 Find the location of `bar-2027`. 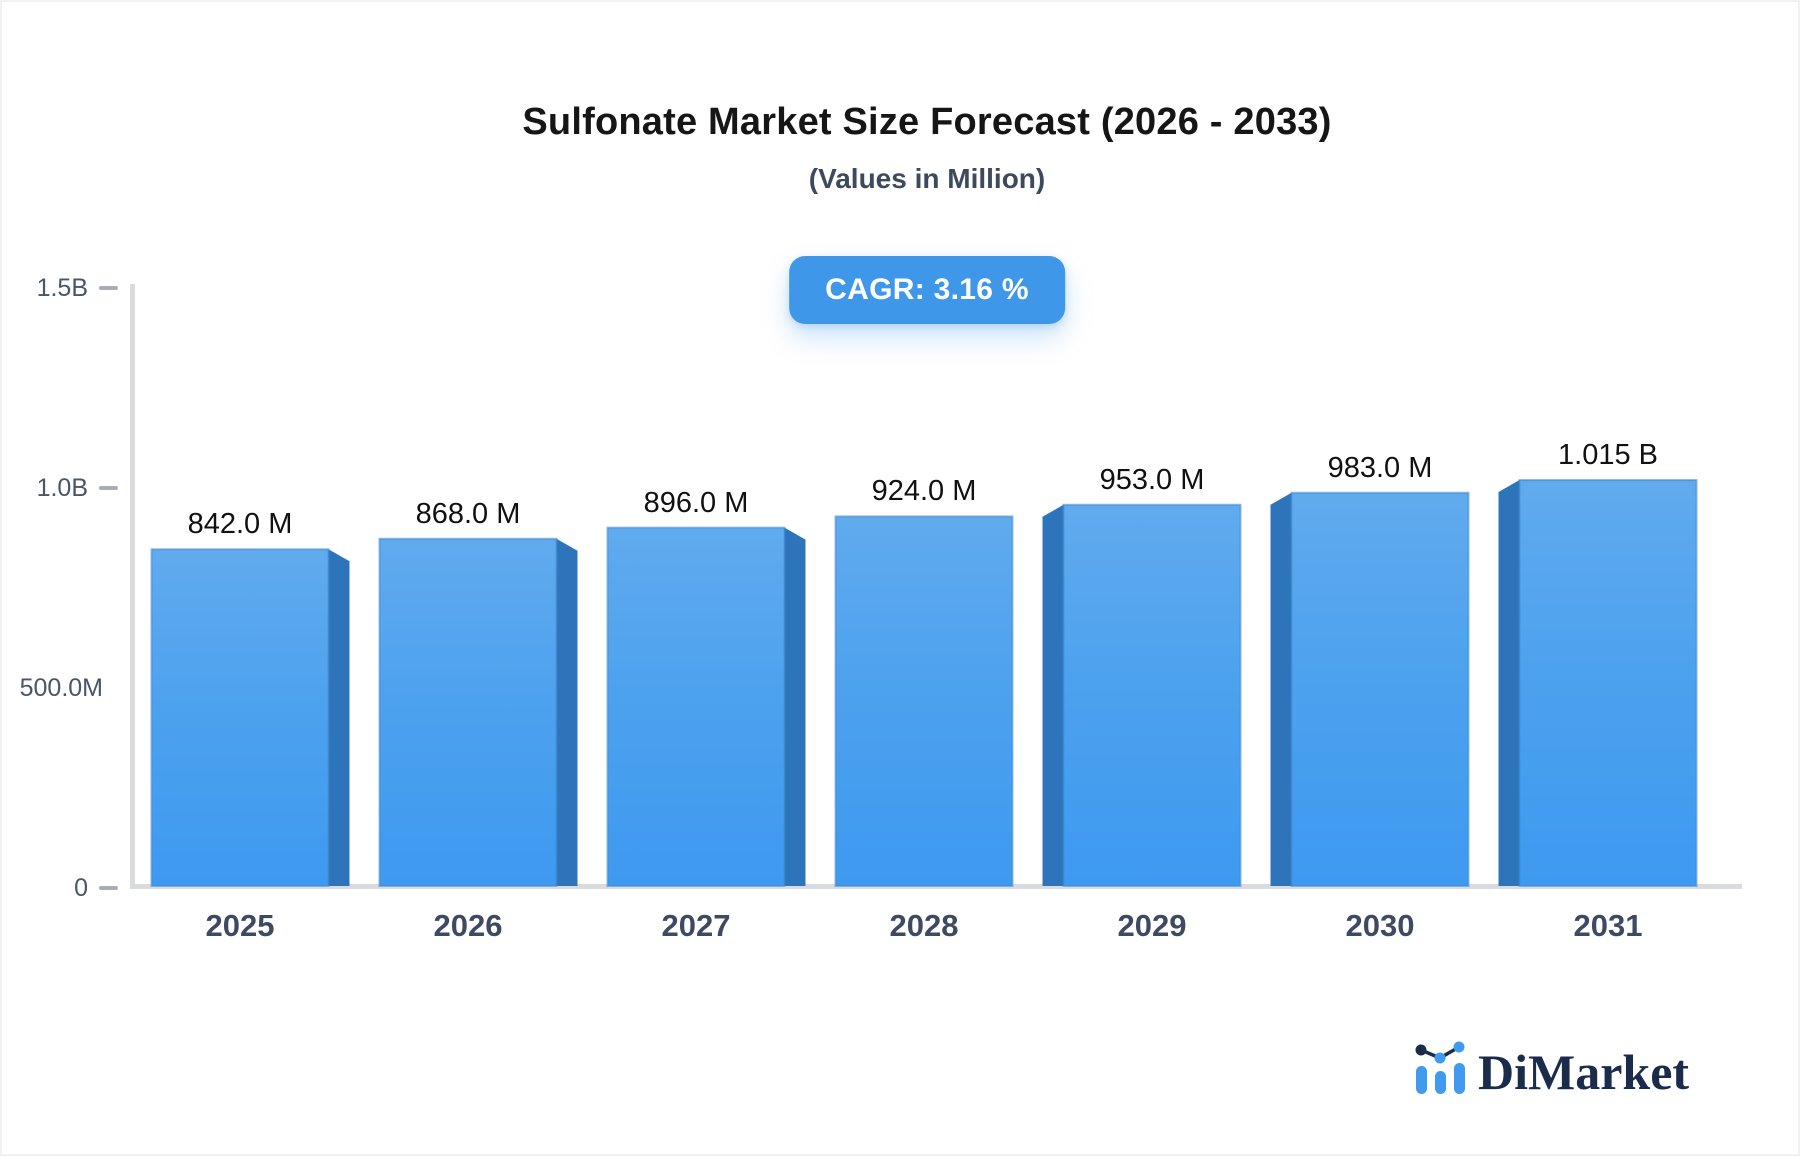

bar-2027 is located at coordinates (696, 706).